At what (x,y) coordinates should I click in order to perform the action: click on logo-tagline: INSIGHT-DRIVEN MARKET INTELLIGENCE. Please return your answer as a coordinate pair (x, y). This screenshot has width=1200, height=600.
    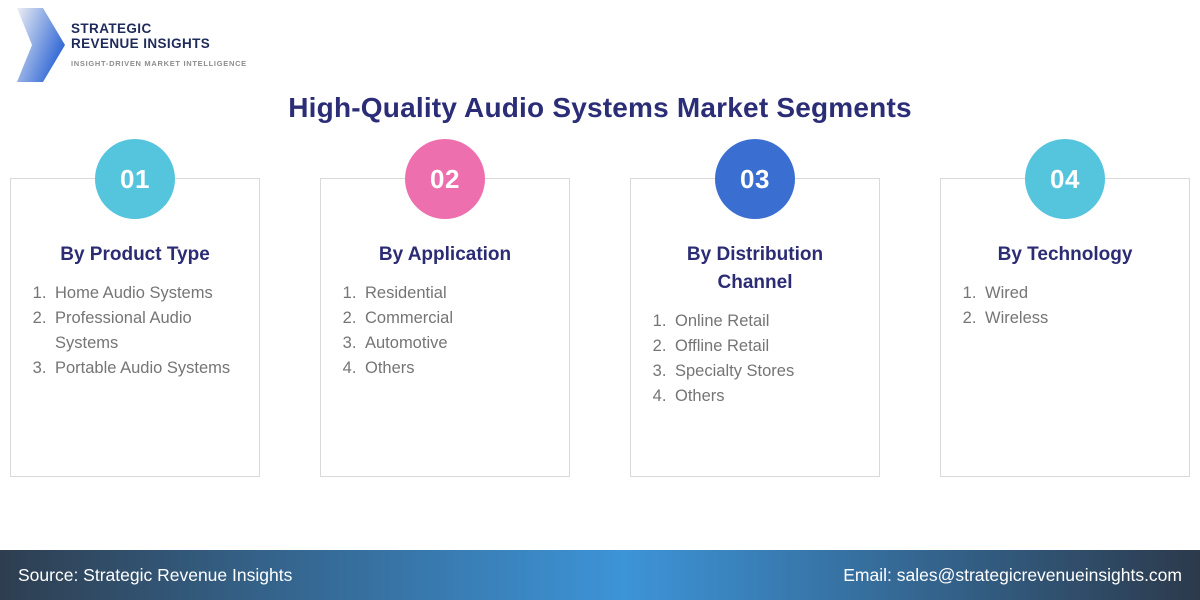
    Looking at the image, I should click on (159, 63).